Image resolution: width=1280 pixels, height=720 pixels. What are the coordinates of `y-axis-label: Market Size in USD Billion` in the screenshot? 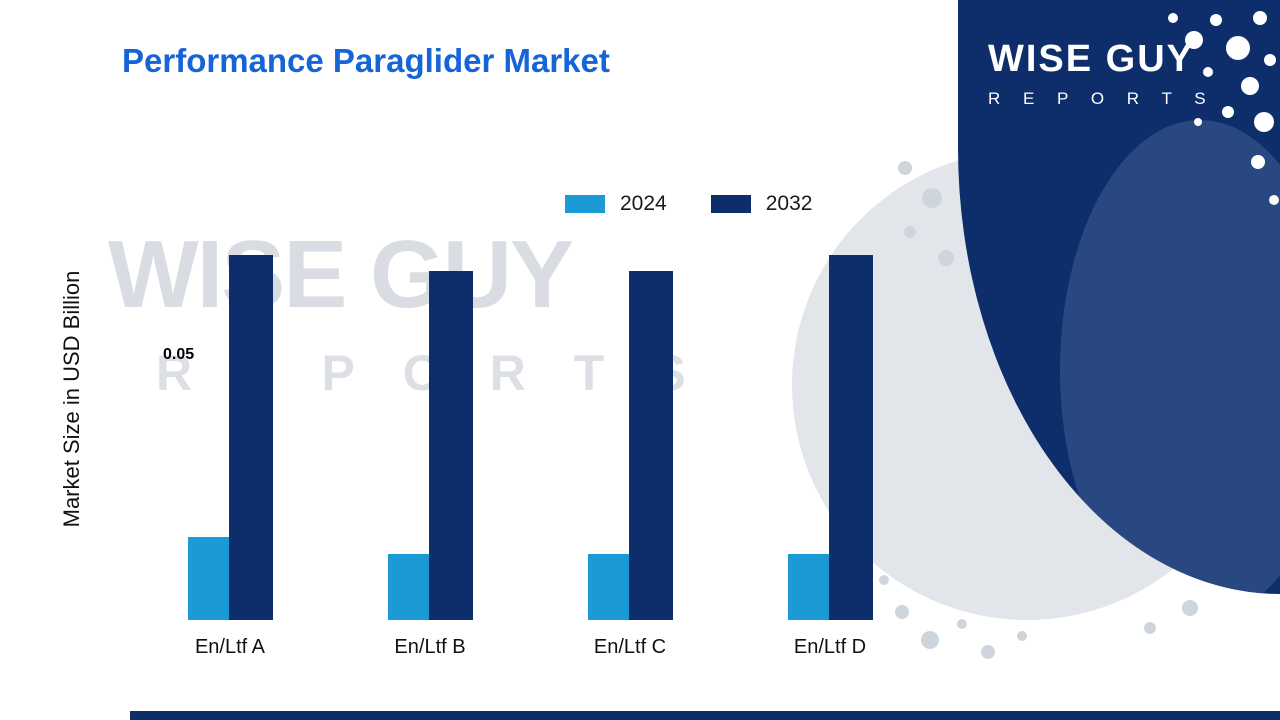 It's located at (71, 399).